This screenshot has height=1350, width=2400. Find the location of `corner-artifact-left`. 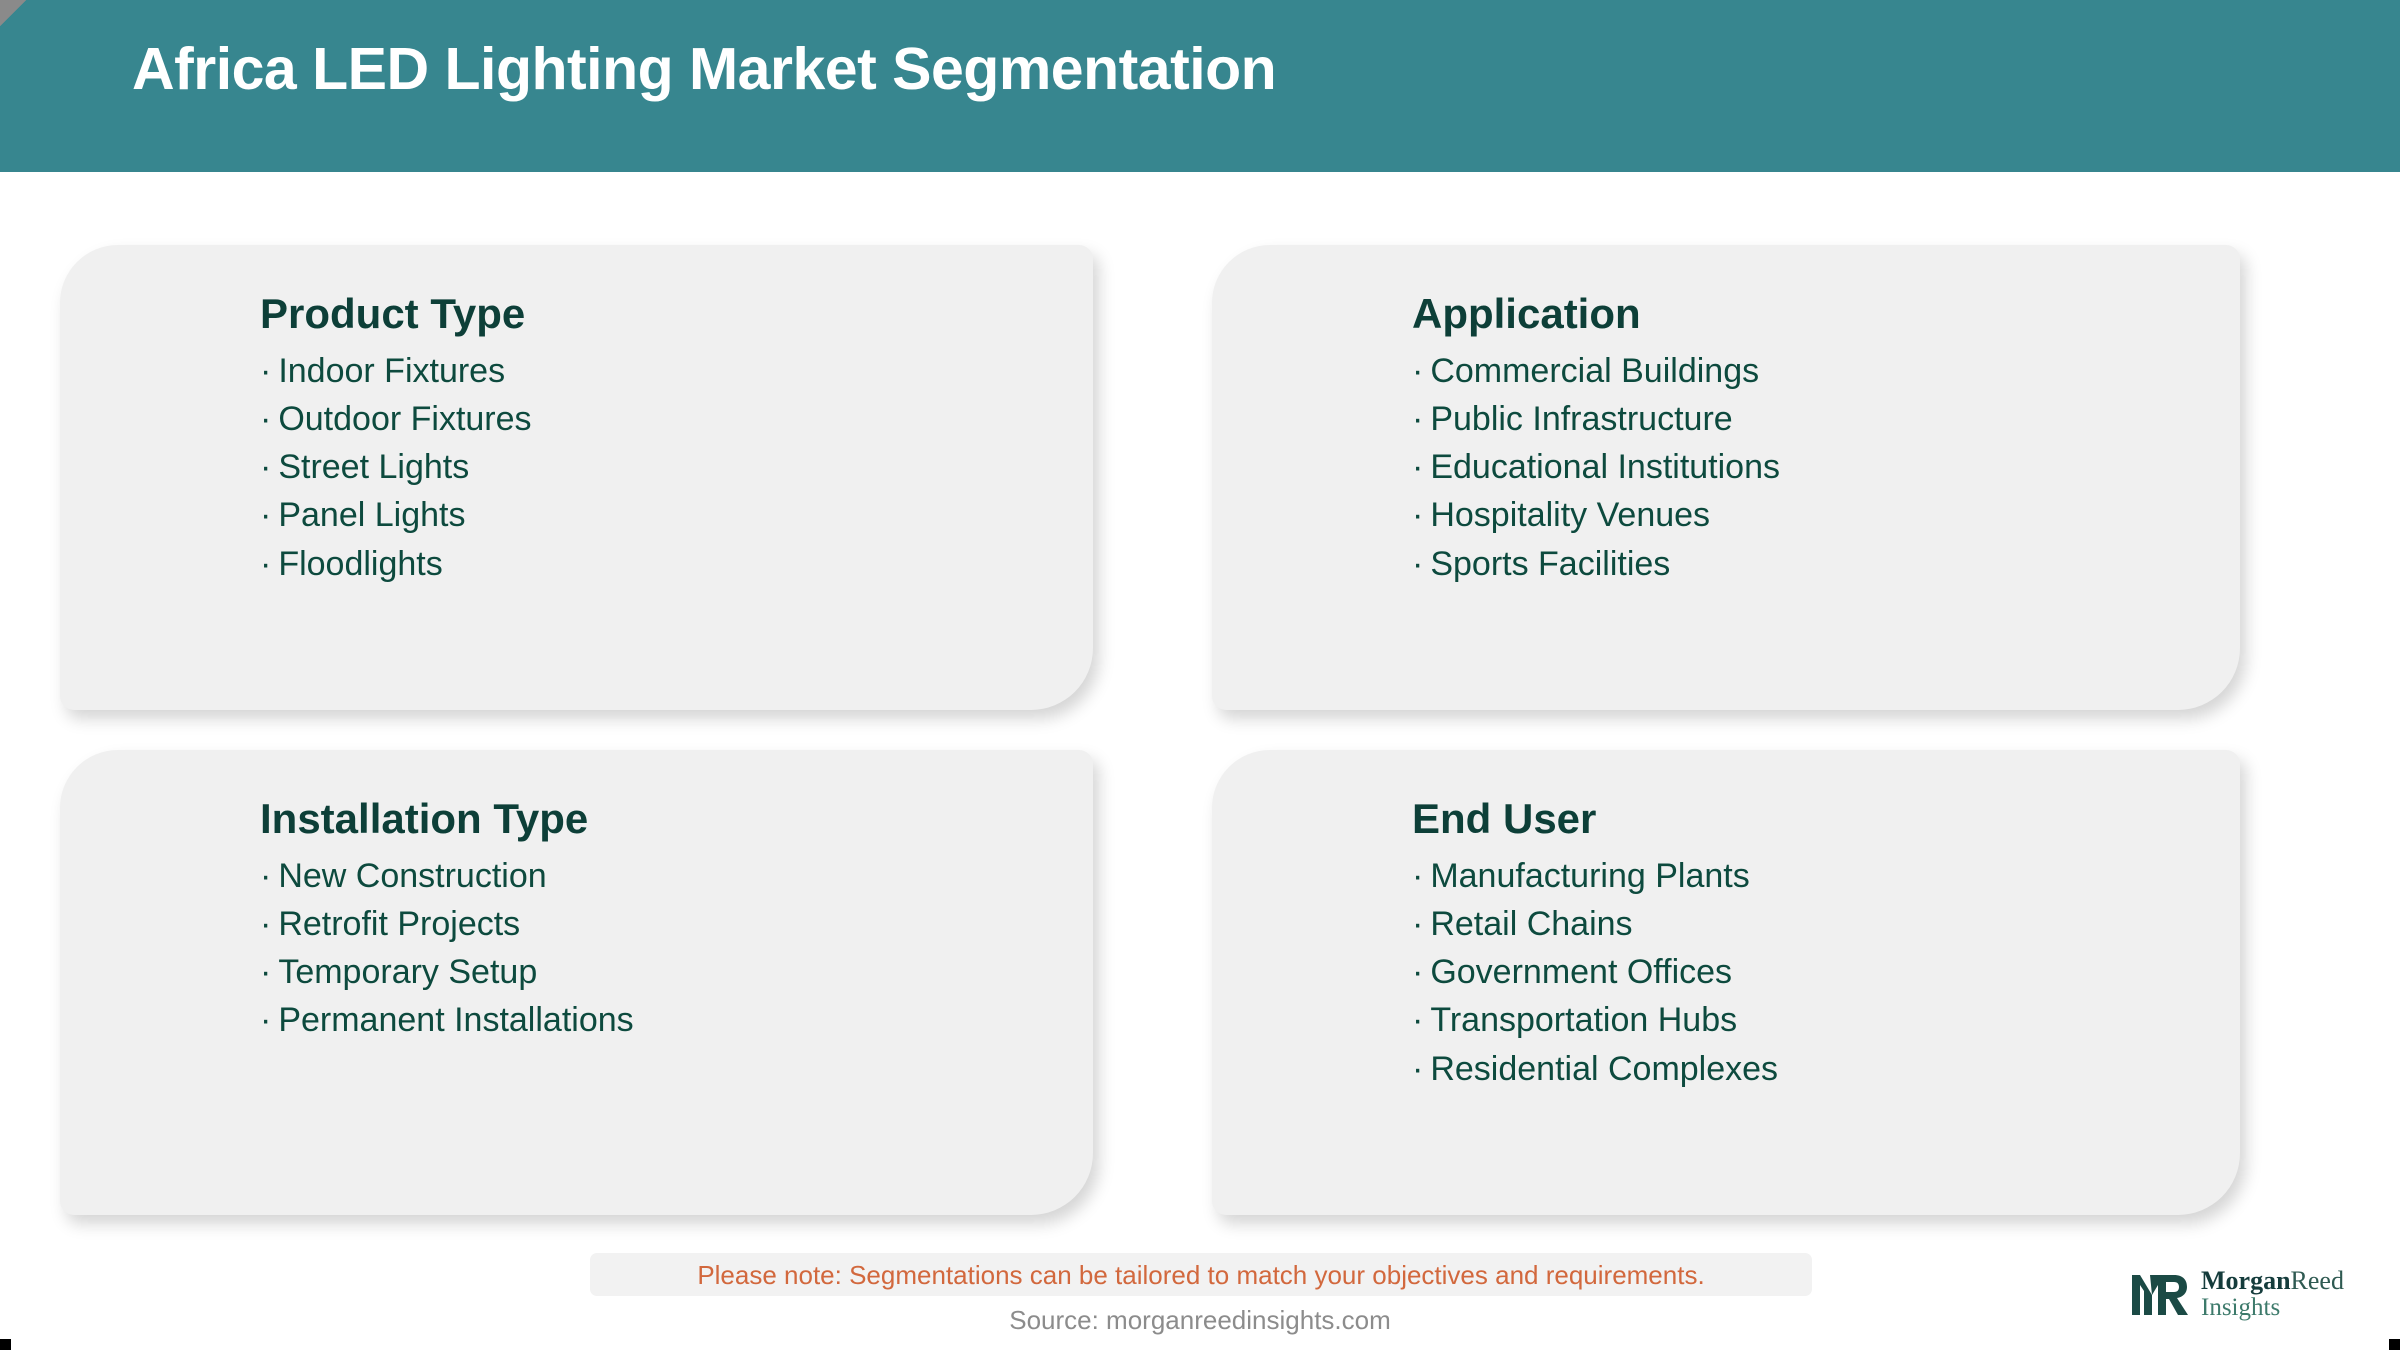

corner-artifact-left is located at coordinates (5, 1344).